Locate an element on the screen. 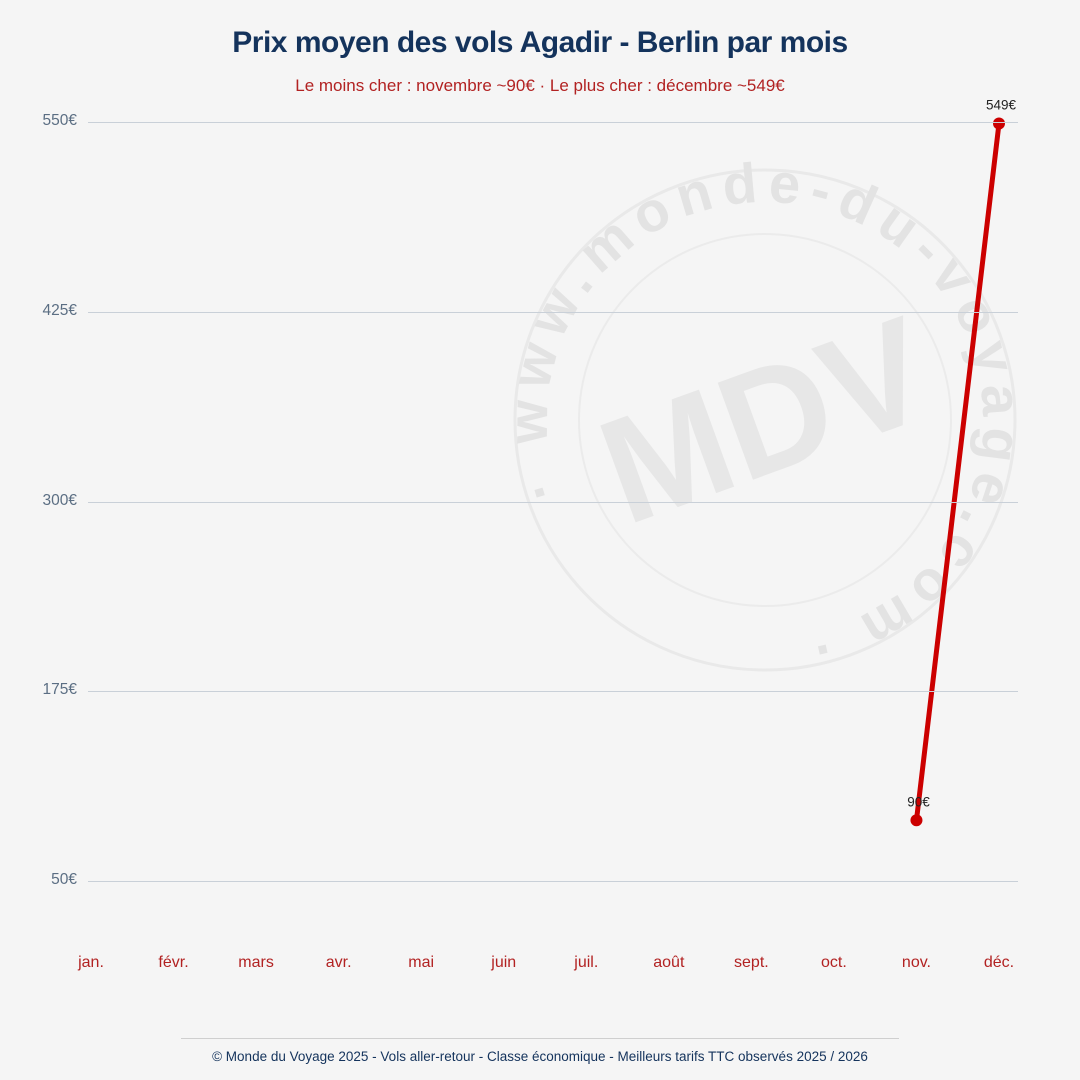  x-axis-month-label: févr. is located at coordinates (173, 962).